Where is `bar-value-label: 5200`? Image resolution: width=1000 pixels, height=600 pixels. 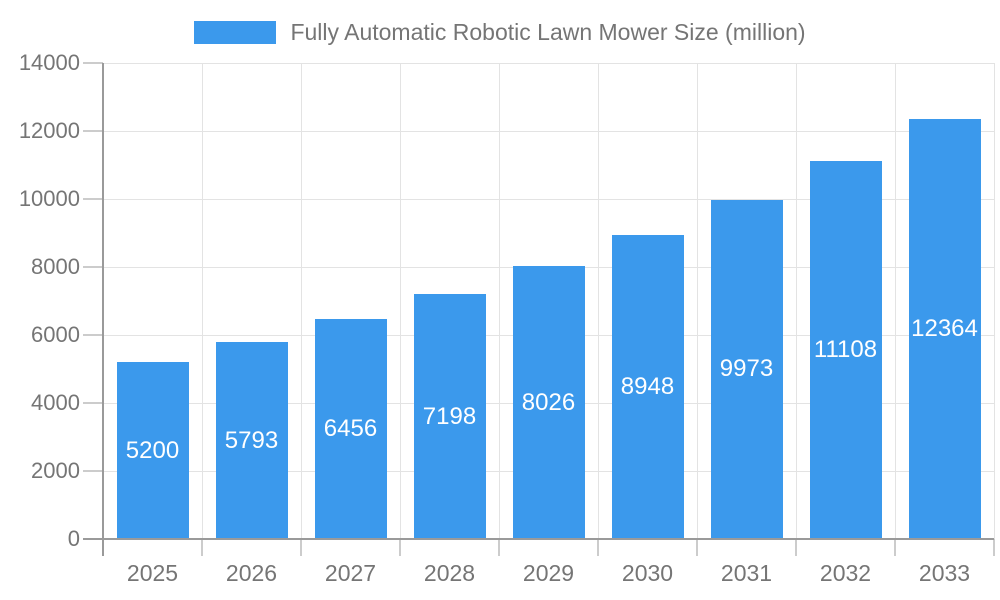 bar-value-label: 5200 is located at coordinates (152, 450).